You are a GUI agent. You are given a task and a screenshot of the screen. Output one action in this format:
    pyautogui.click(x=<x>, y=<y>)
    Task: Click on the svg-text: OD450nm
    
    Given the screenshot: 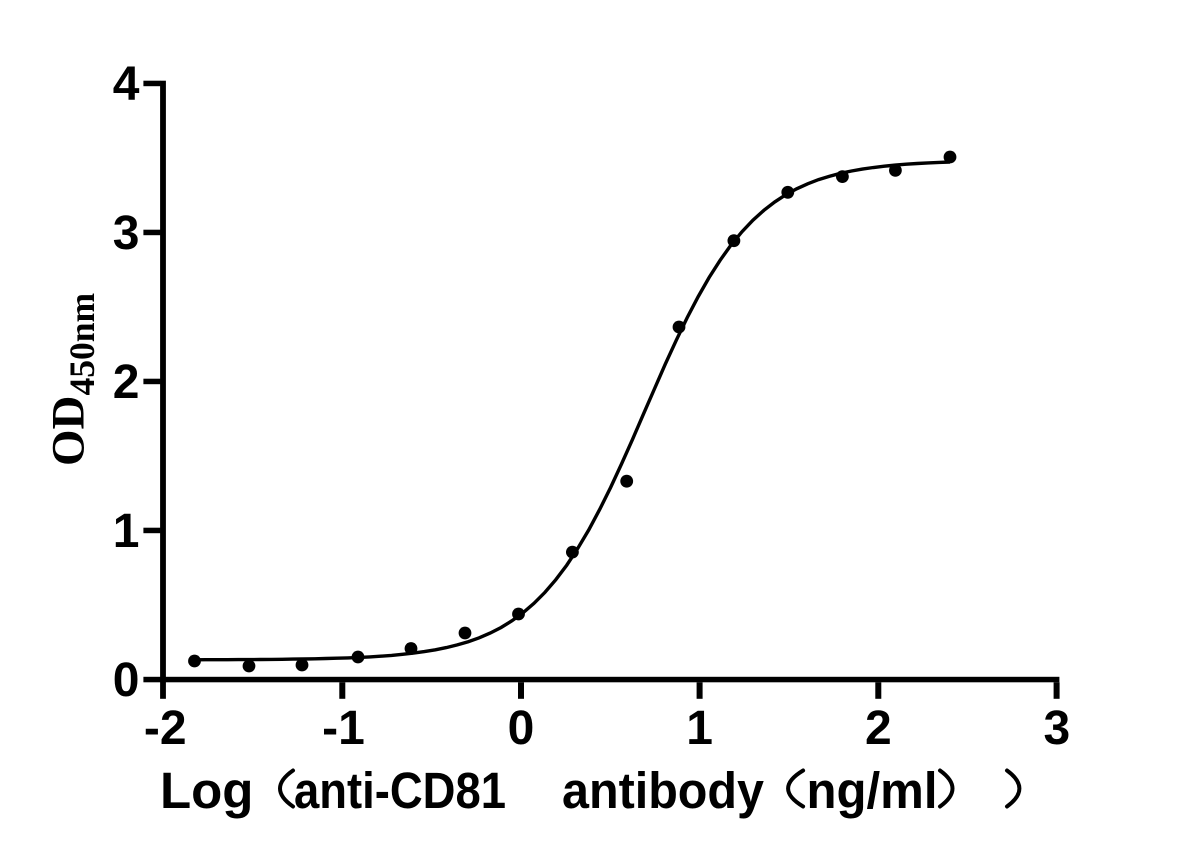 What is the action you would take?
    pyautogui.click(x=73, y=379)
    